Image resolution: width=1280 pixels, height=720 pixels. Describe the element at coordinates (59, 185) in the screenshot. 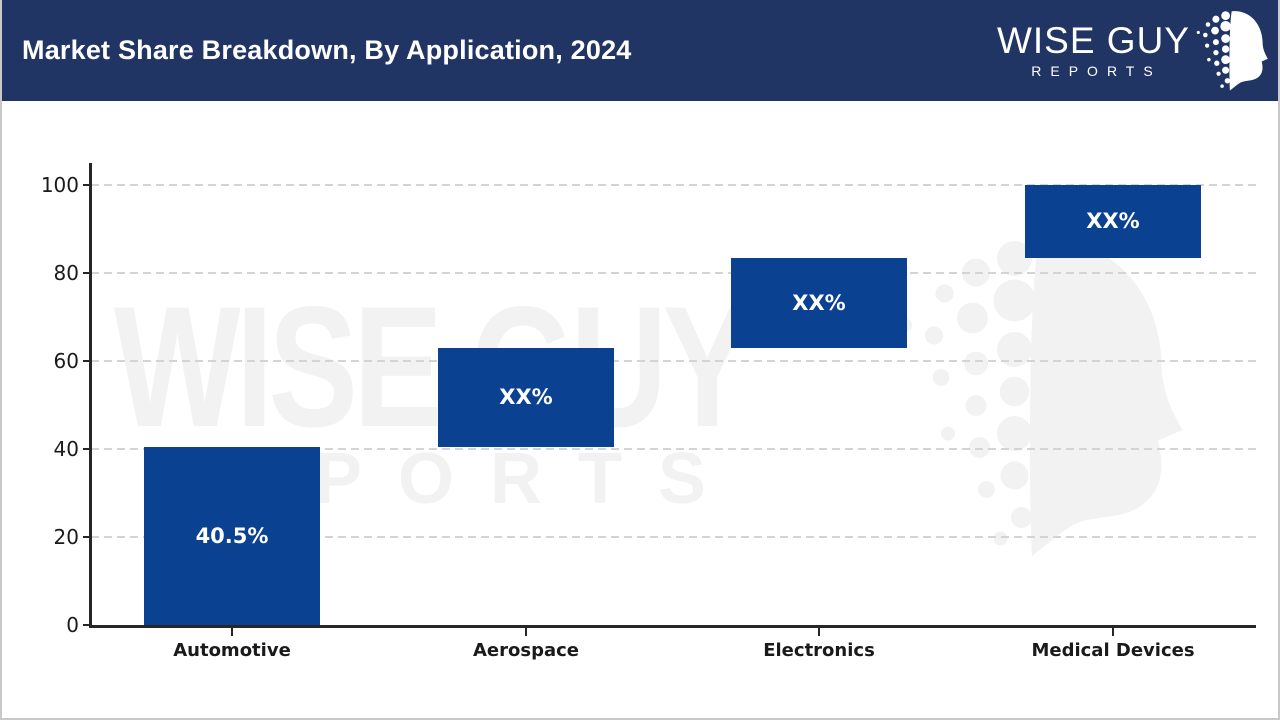

I see `y-tick-label-100: 100` at that location.